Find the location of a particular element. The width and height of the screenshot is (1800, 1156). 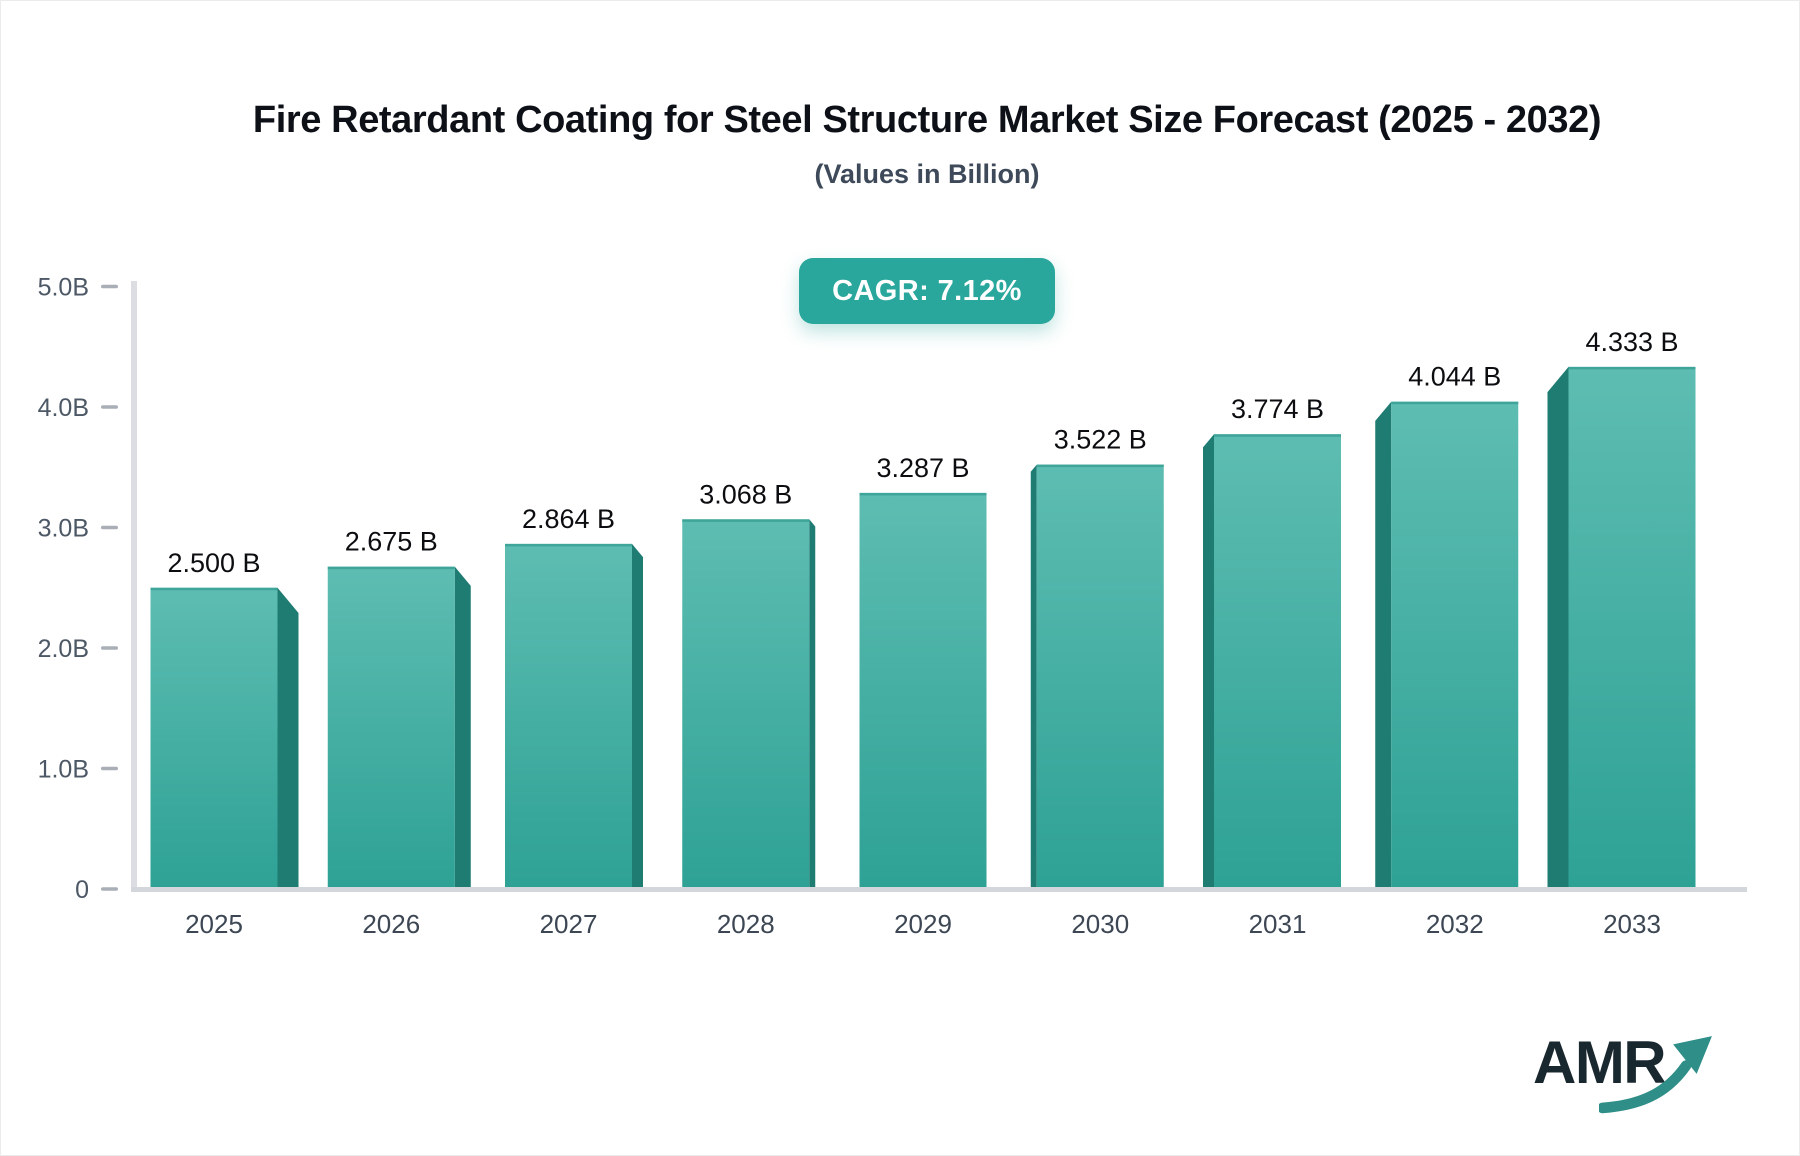

brand-logo: AMR is located at coordinates (1633, 1076).